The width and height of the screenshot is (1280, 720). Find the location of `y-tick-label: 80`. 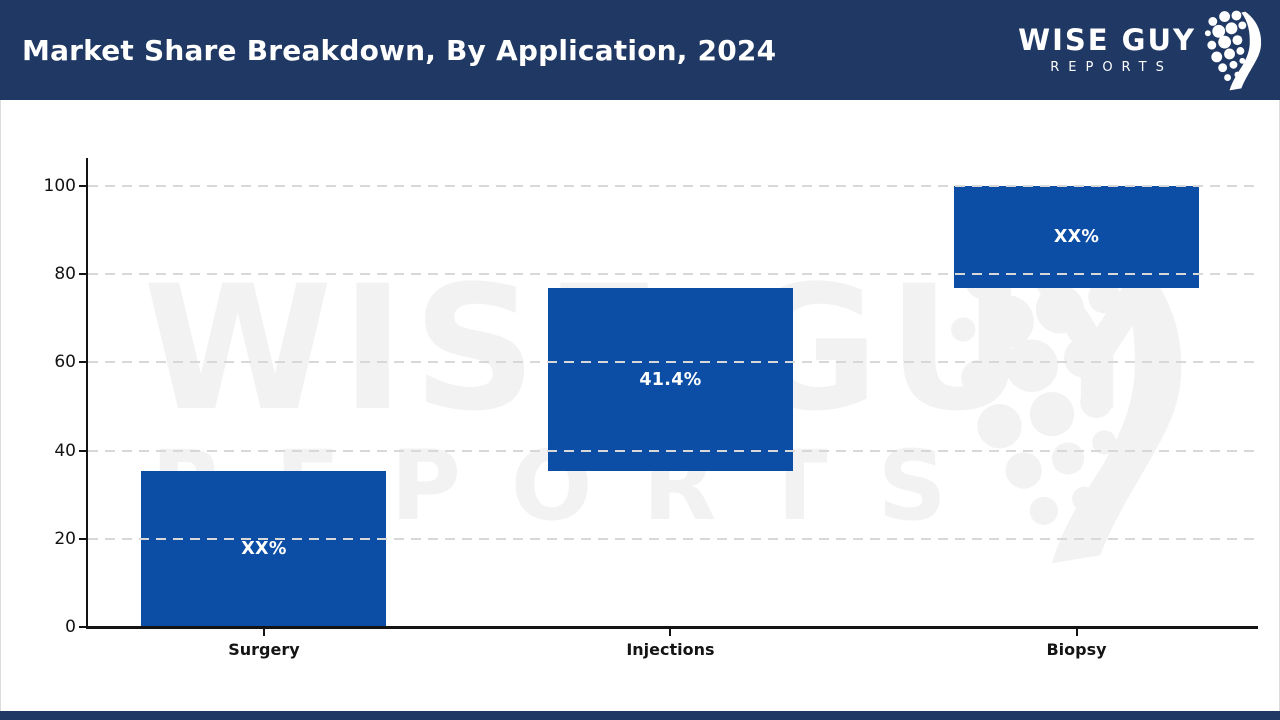

y-tick-label: 80 is located at coordinates (65, 274).